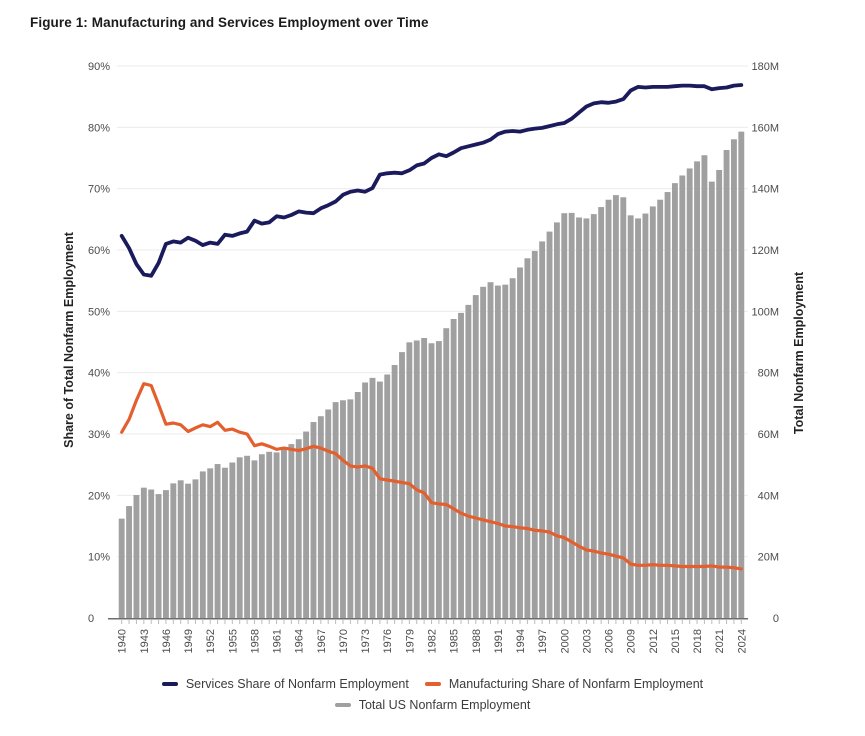  I want to click on x-axis-tick-label: 2018, so click(698, 641).